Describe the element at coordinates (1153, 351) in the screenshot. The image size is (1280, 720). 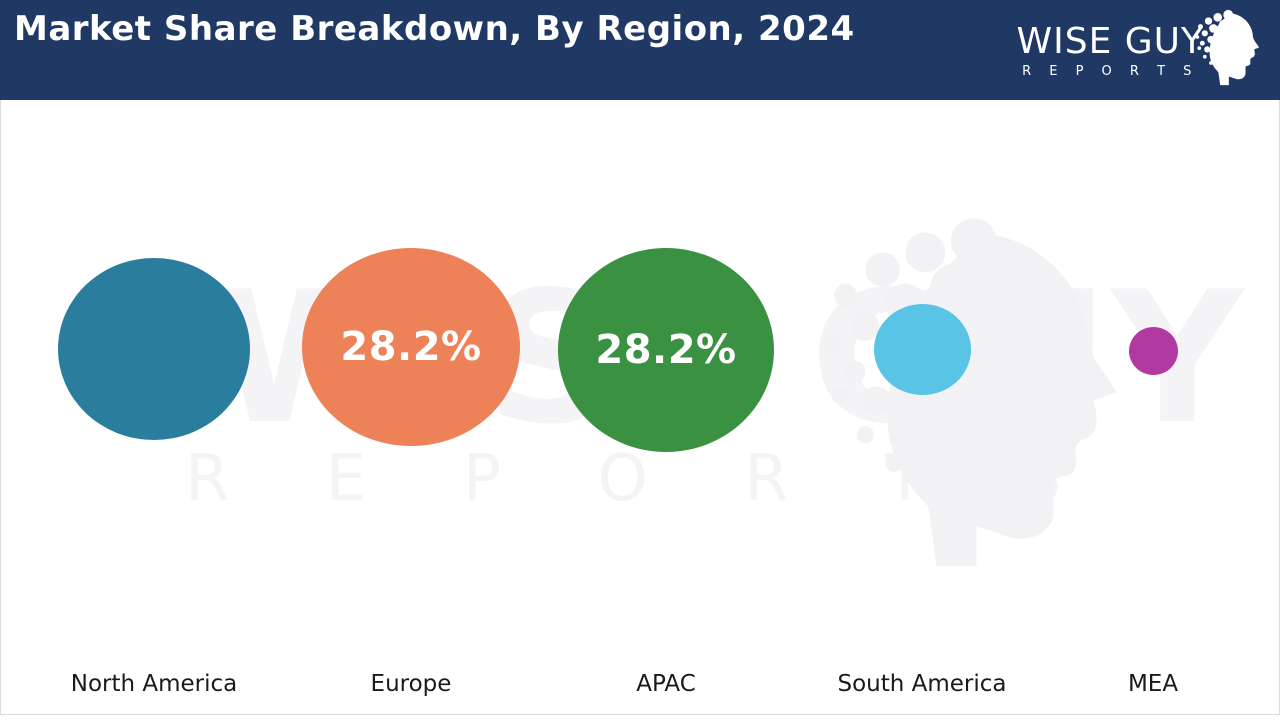
I see `bubble-mea` at that location.